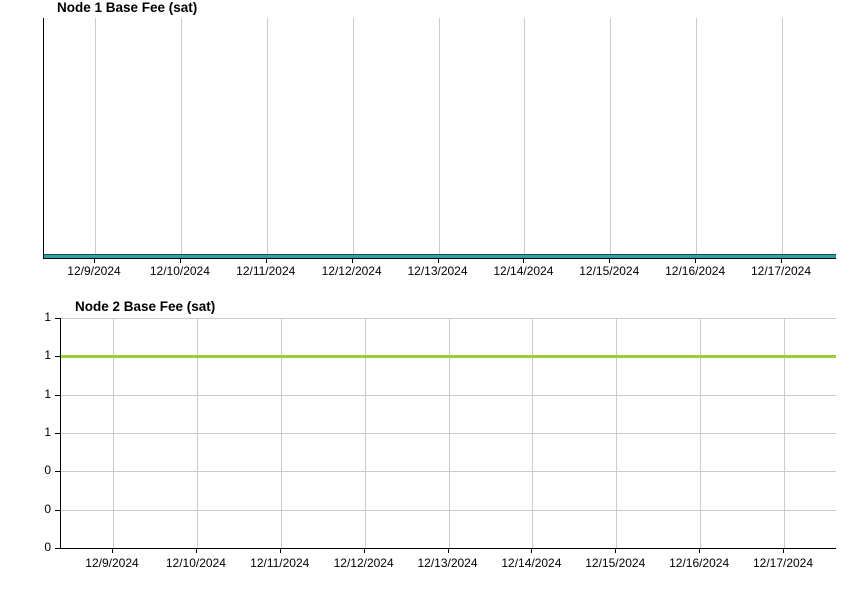 The image size is (860, 600). I want to click on series-line-node1, so click(440, 256).